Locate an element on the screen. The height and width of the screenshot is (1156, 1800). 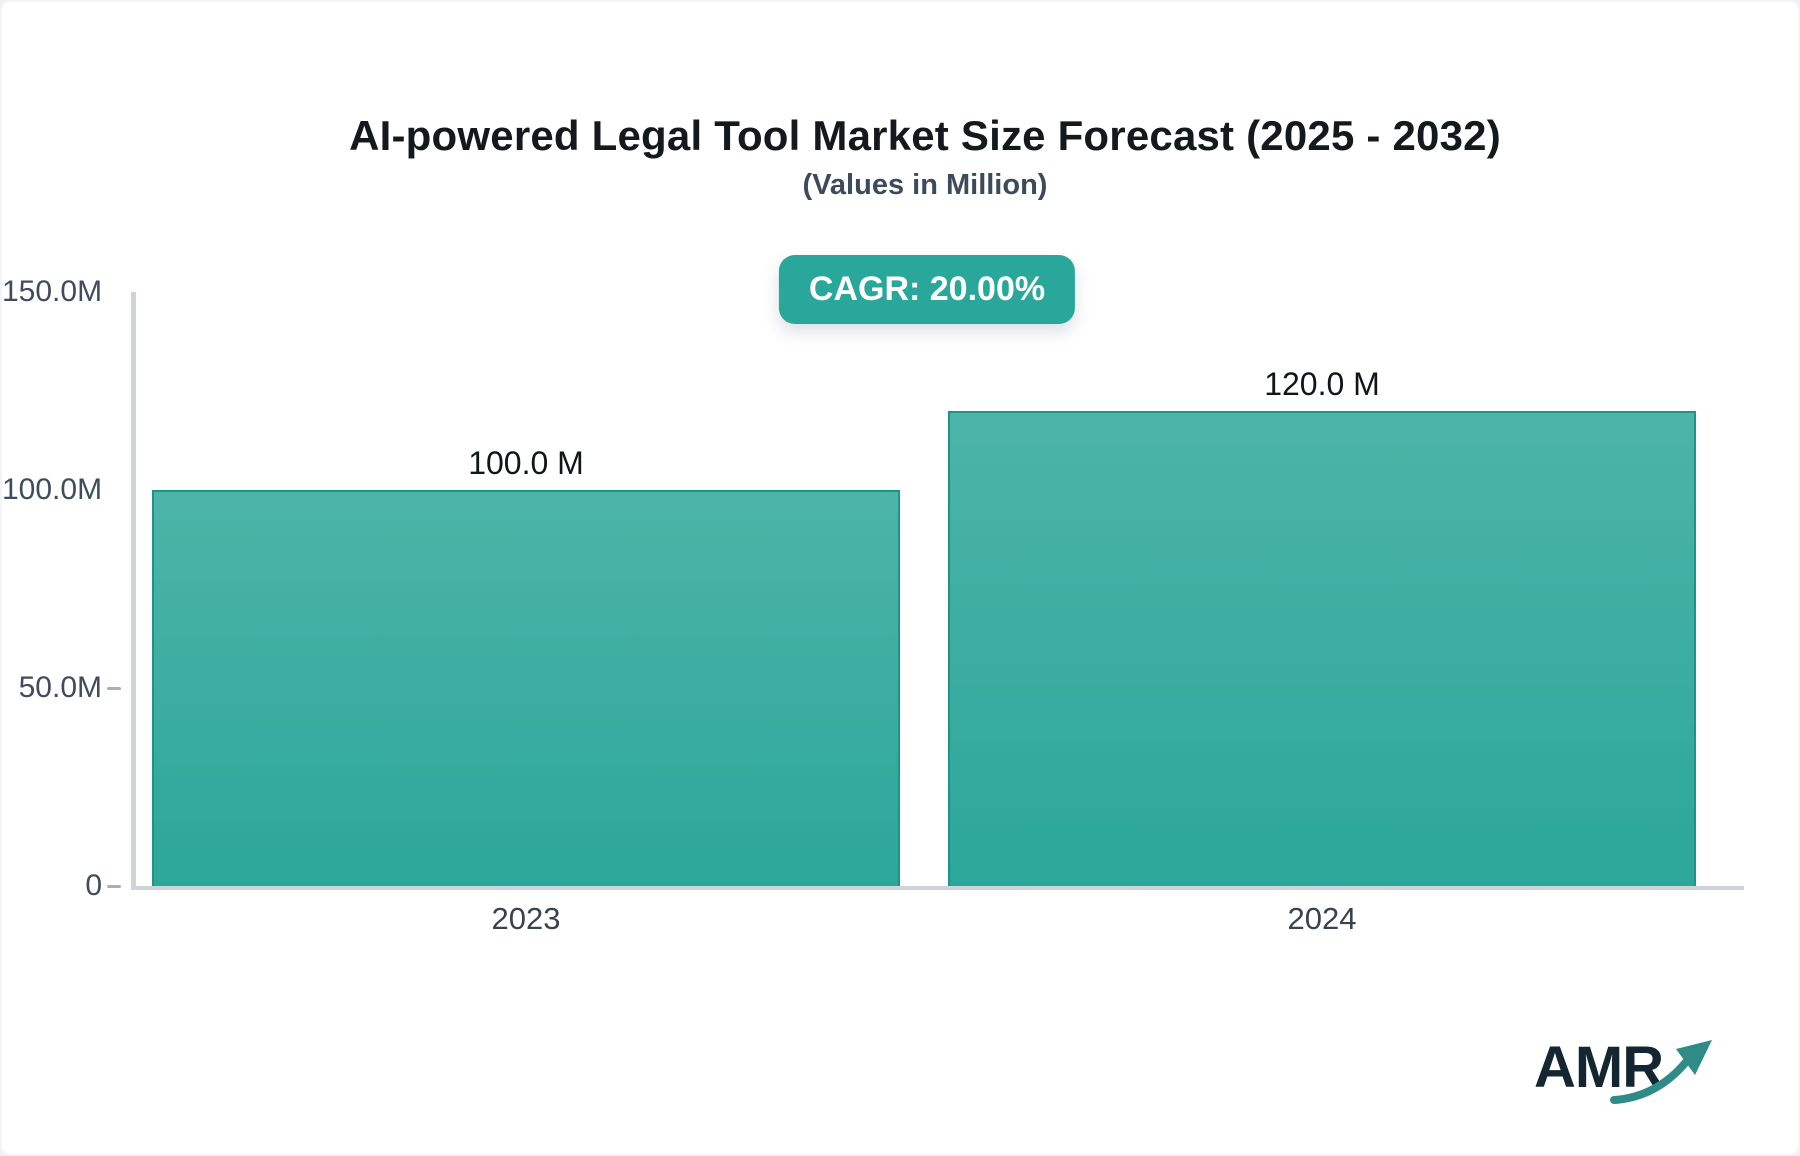
y-axis-line is located at coordinates (133, 591).